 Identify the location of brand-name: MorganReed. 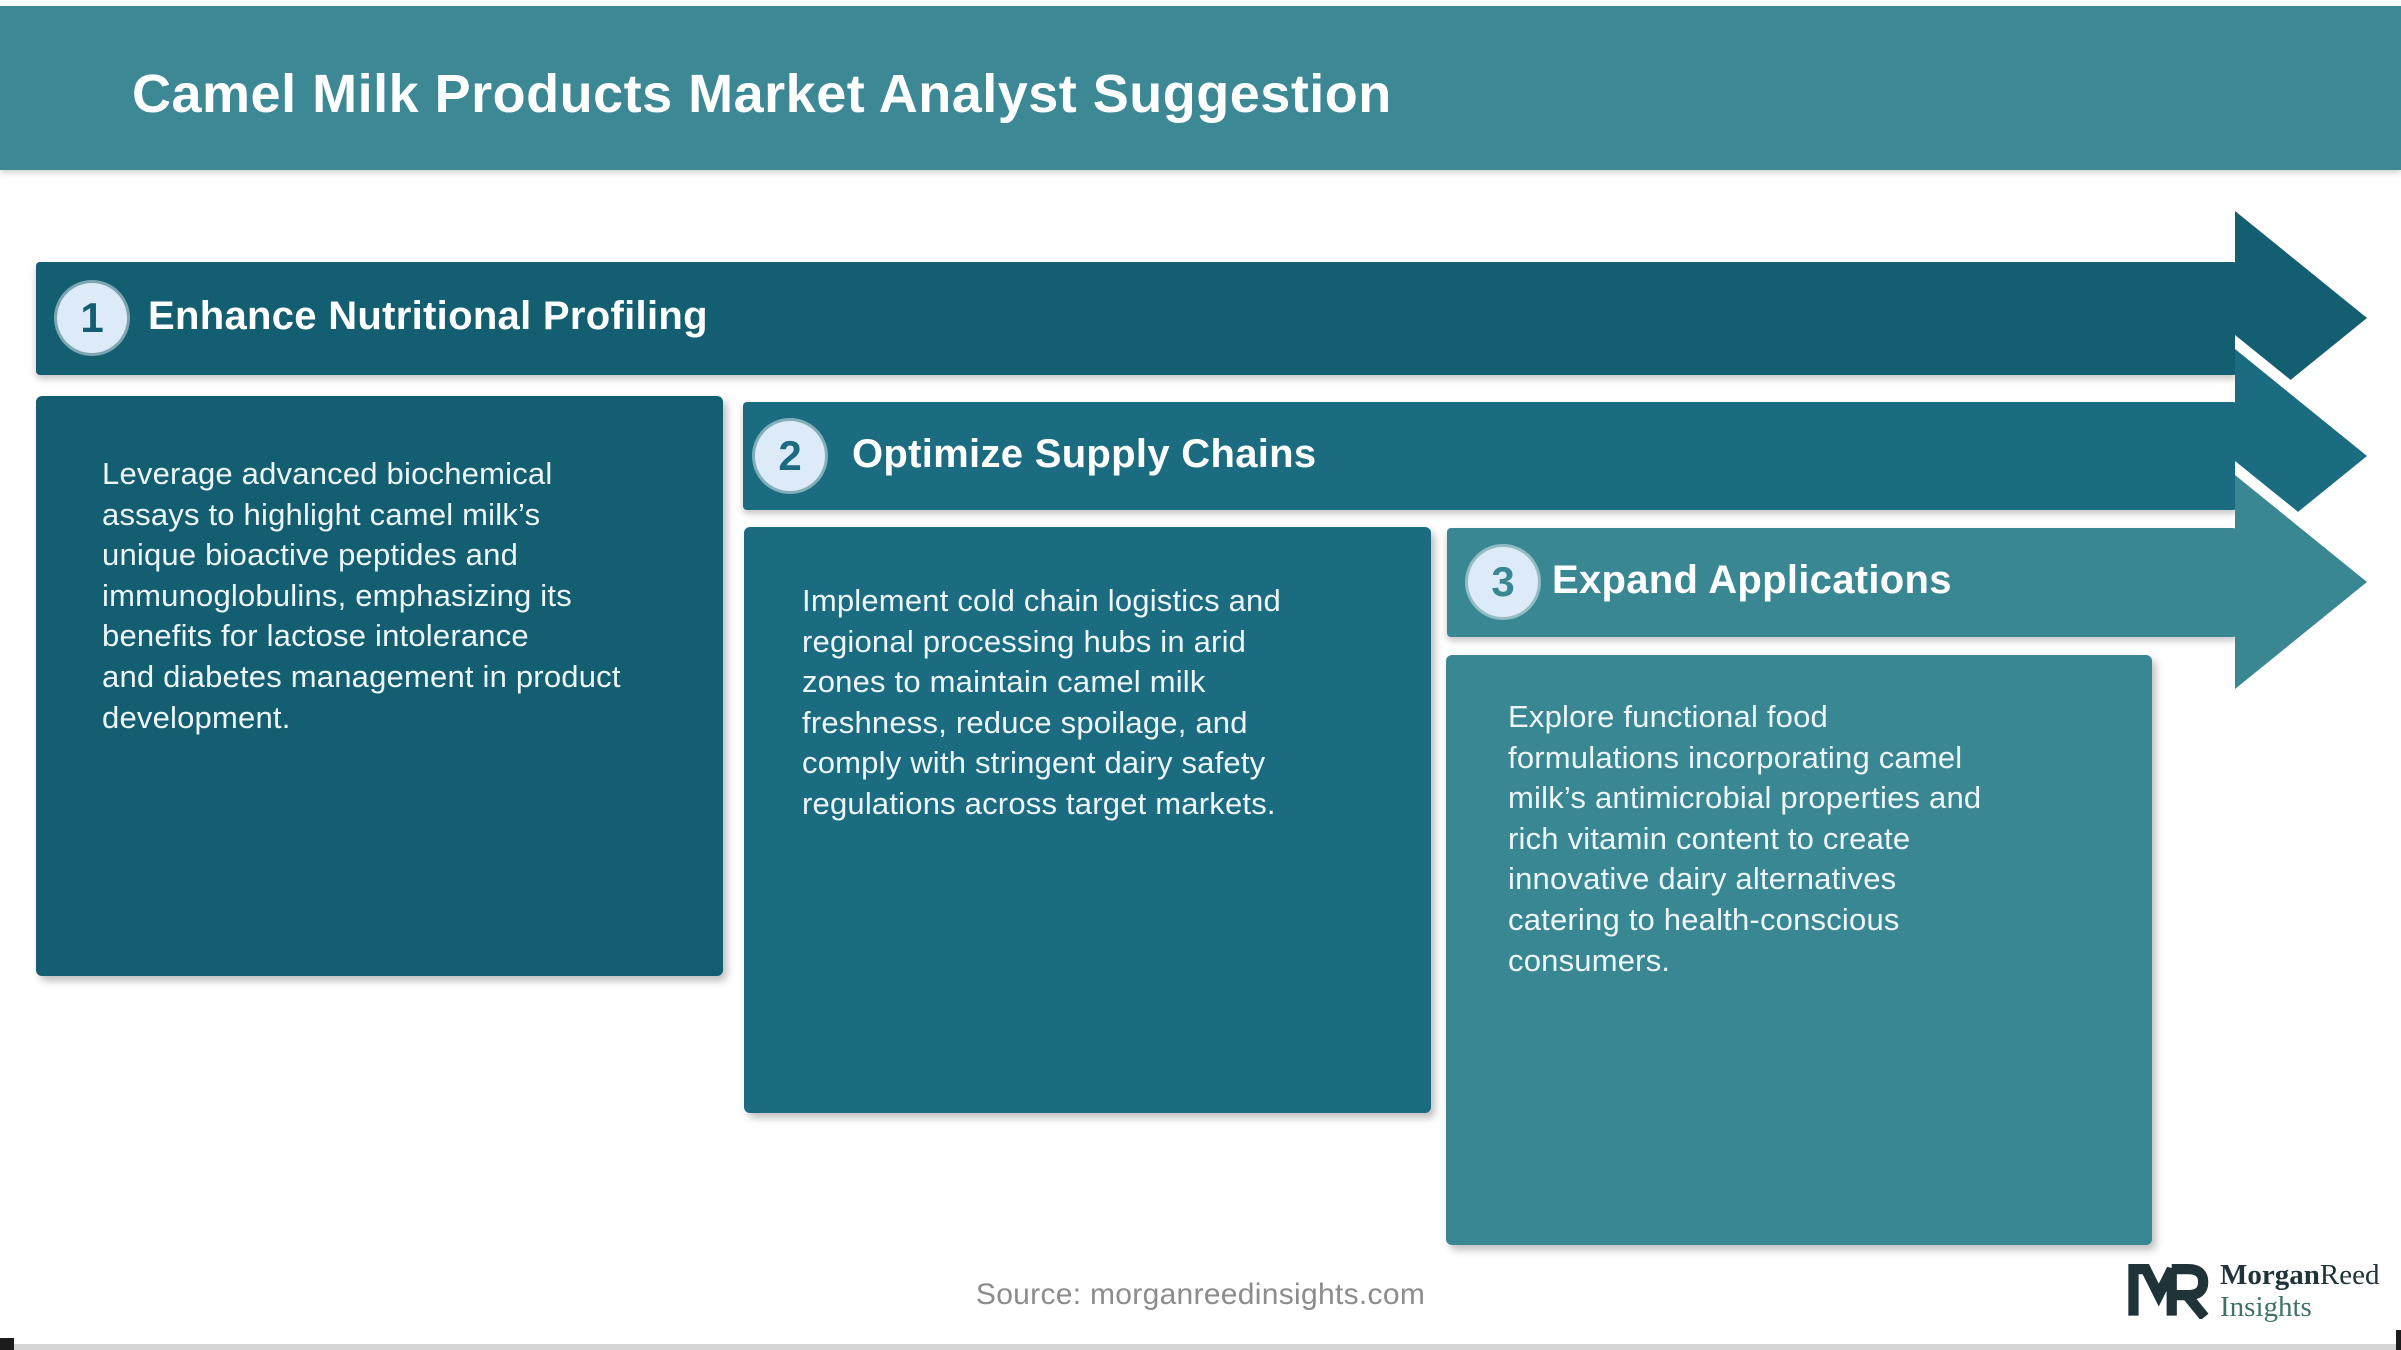
(2300, 1274).